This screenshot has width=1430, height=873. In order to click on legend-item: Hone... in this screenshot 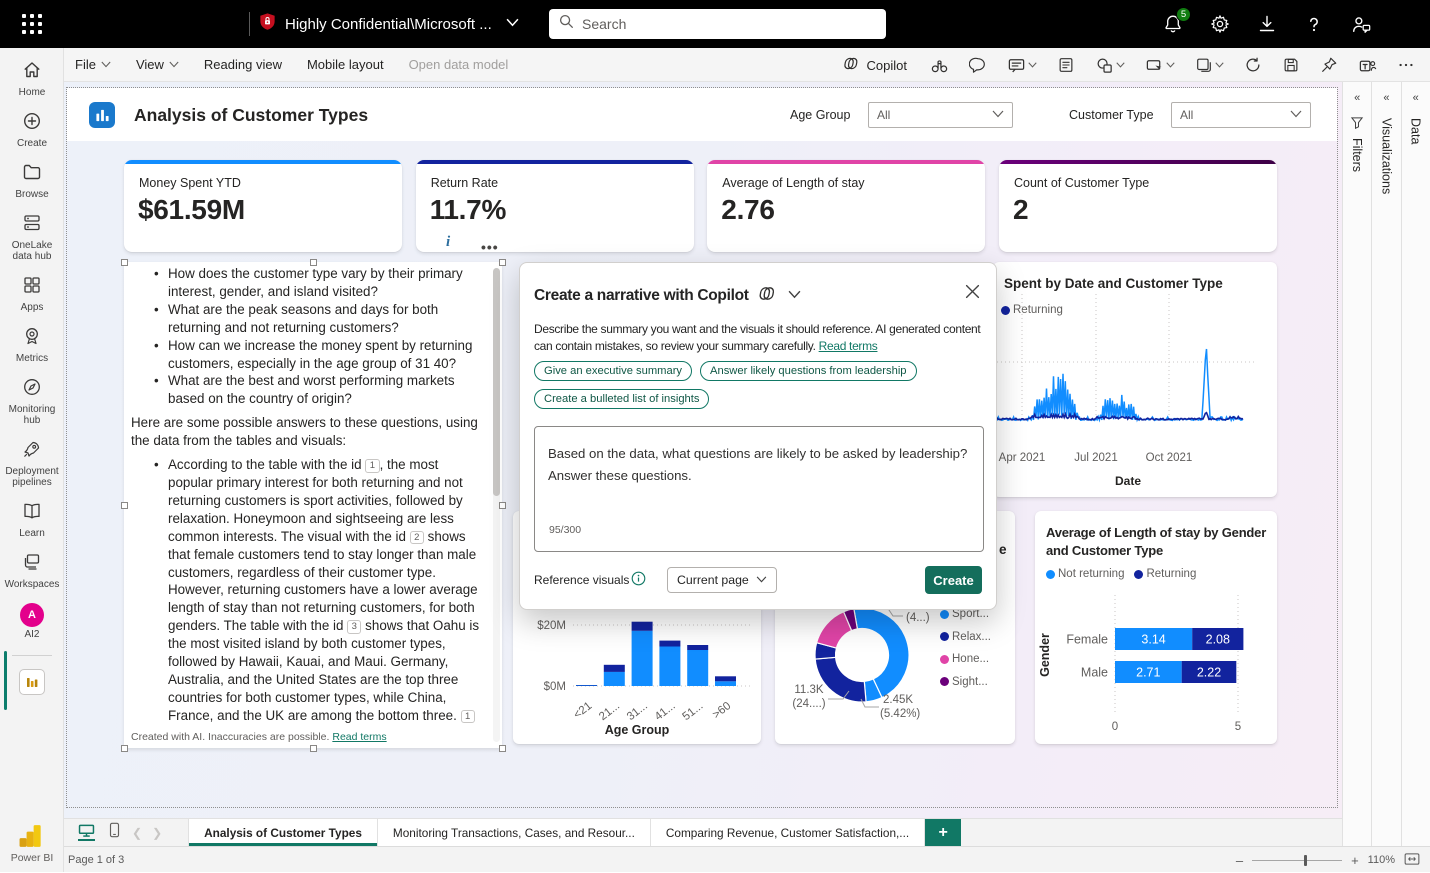, I will do `click(965, 659)`.